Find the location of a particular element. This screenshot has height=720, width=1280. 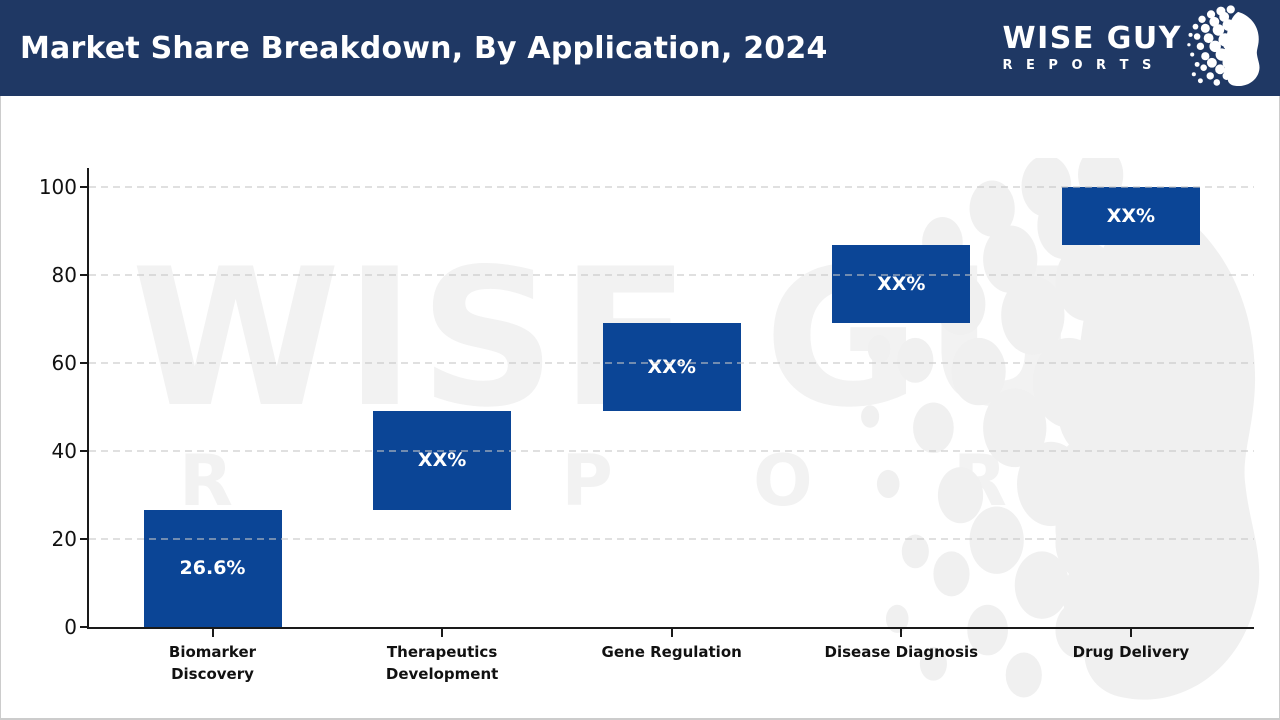

y-axis-line is located at coordinates (88, 398).